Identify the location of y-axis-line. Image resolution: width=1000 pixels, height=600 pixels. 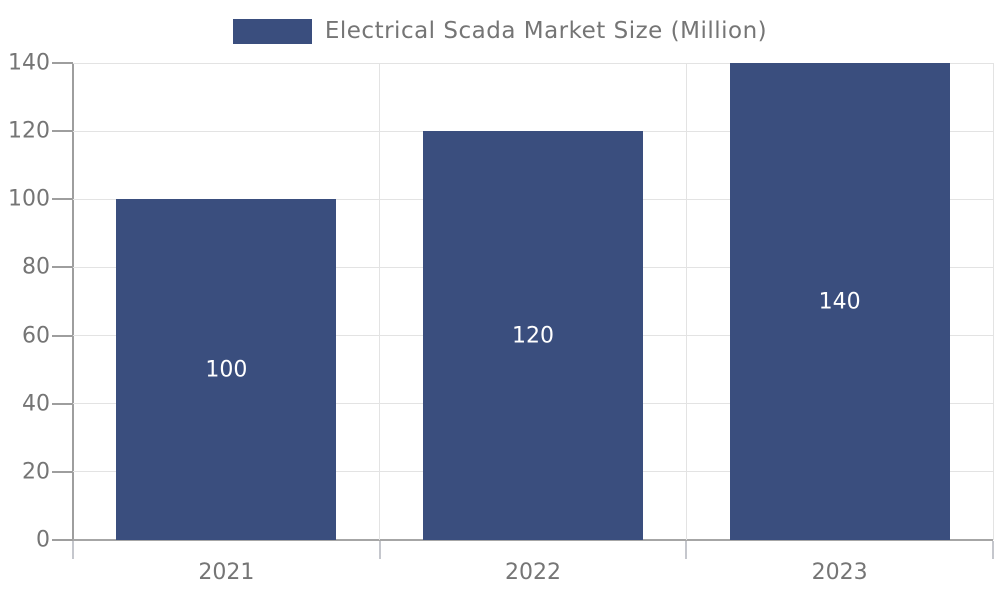
(73, 301).